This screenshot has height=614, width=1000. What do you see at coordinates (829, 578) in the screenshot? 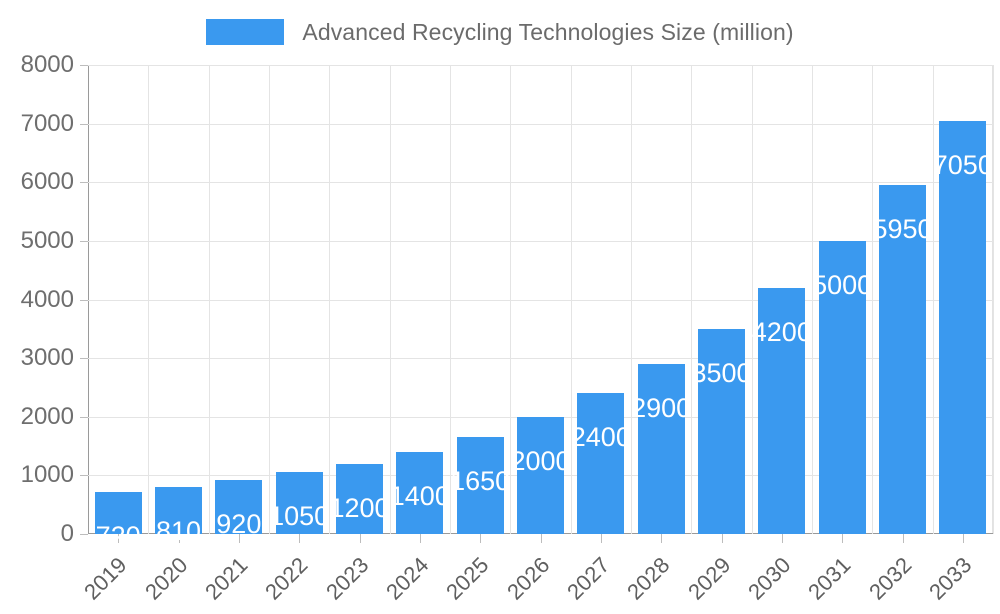
I see `x-axis-tick-label: 2031` at bounding box center [829, 578].